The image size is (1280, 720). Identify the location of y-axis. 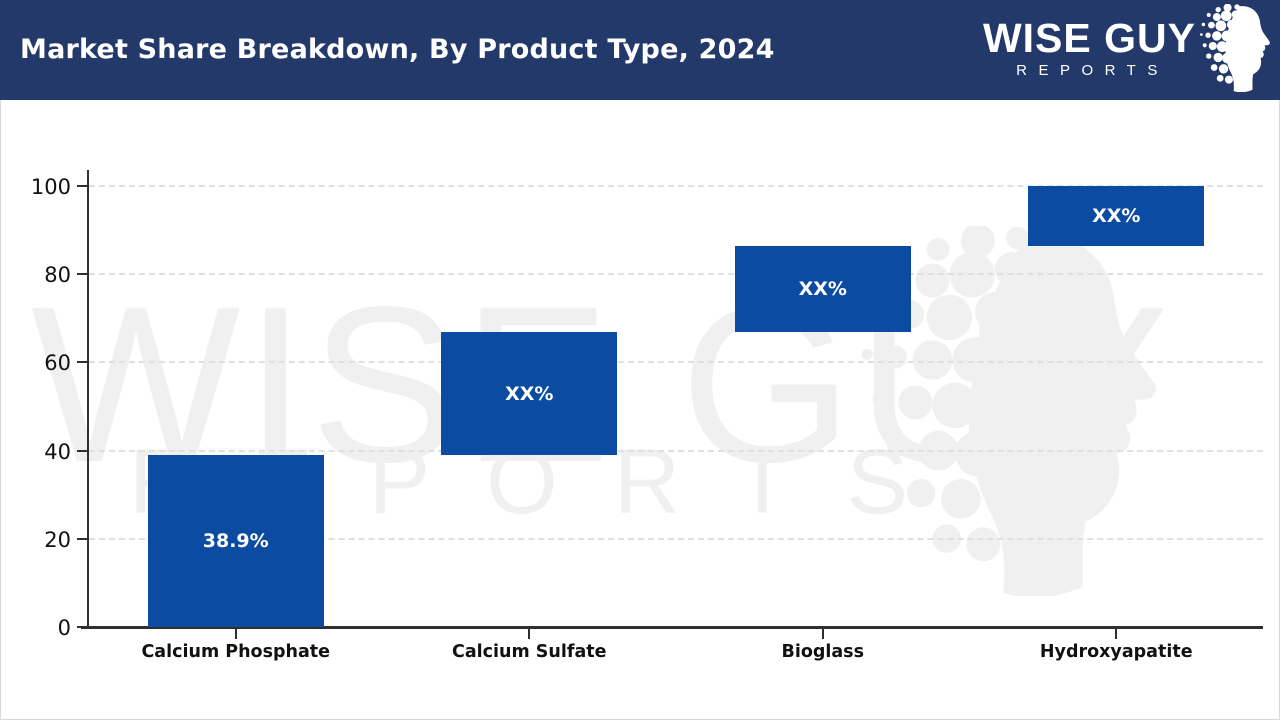
(88, 399).